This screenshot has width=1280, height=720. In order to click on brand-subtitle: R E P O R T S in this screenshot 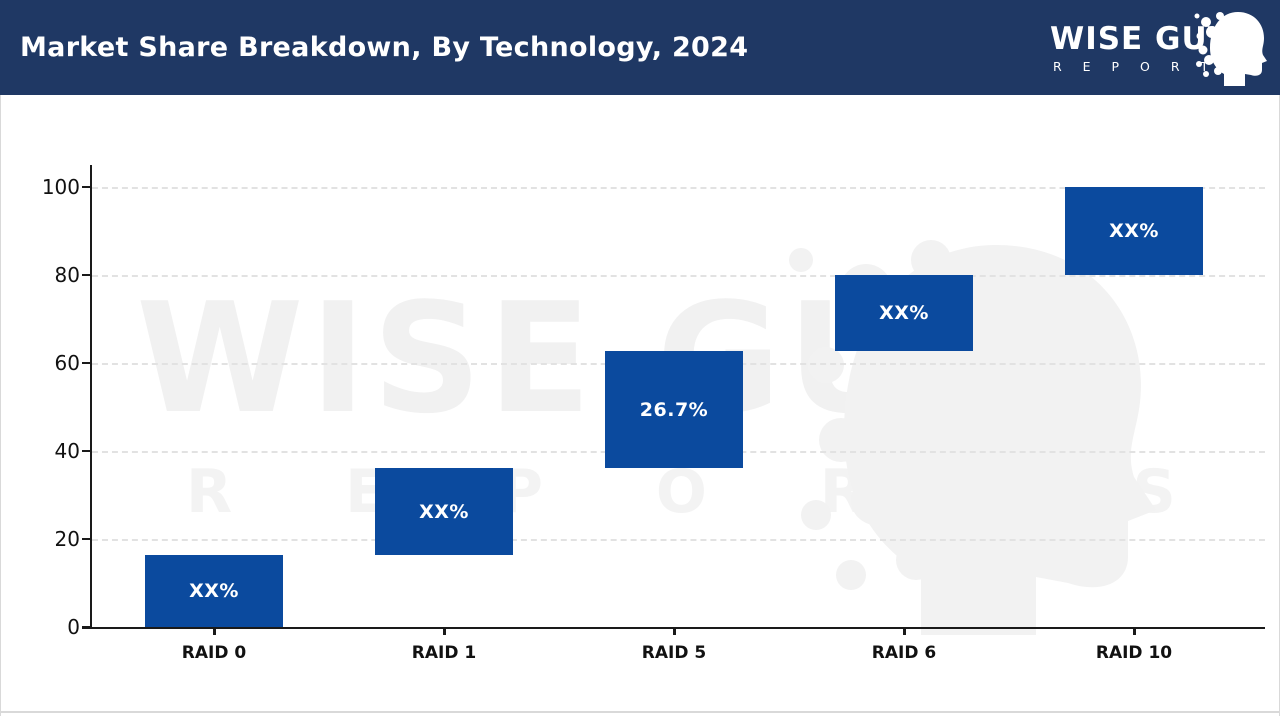, I will do `click(1149, 66)`.